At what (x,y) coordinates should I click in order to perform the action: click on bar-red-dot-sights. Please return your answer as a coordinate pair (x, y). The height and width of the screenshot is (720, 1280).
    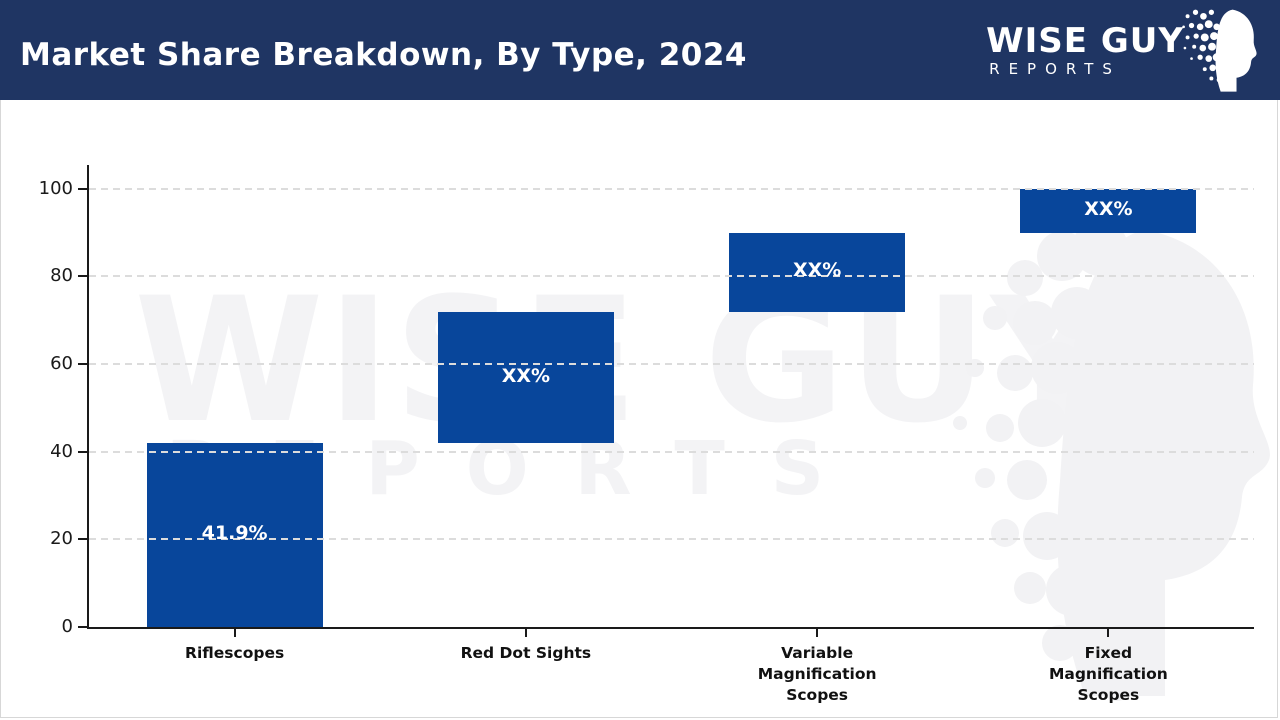
    Looking at the image, I should click on (525, 377).